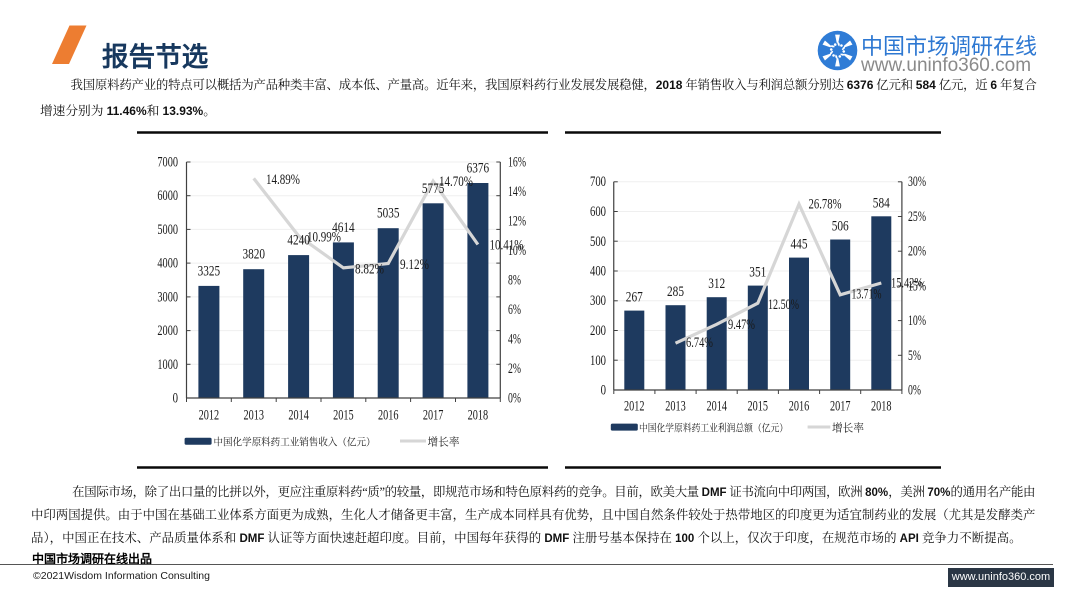  I want to click on svg-text: 500, so click(598, 242).